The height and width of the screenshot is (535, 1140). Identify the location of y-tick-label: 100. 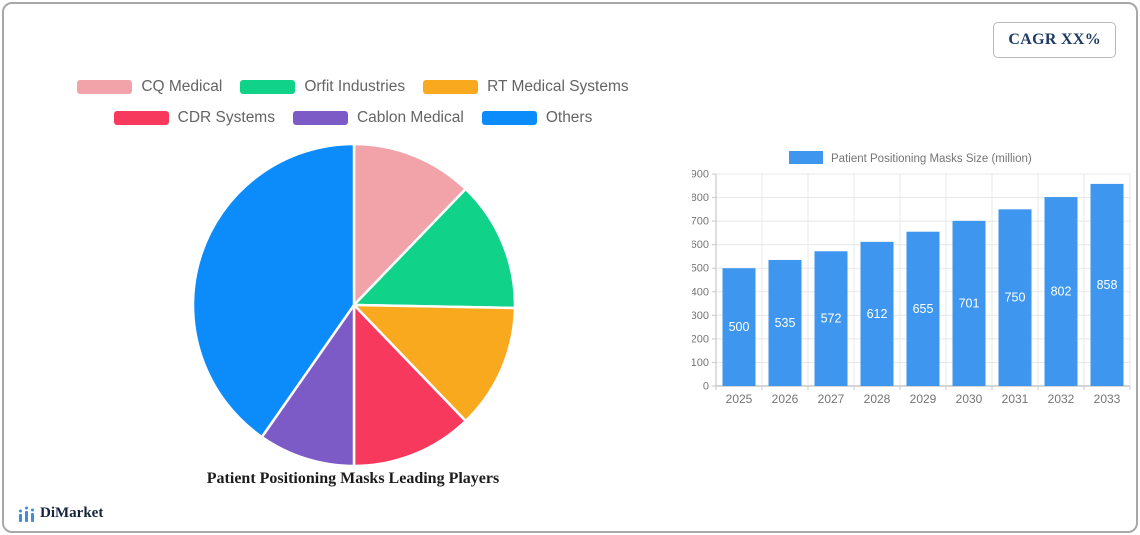
(700, 363).